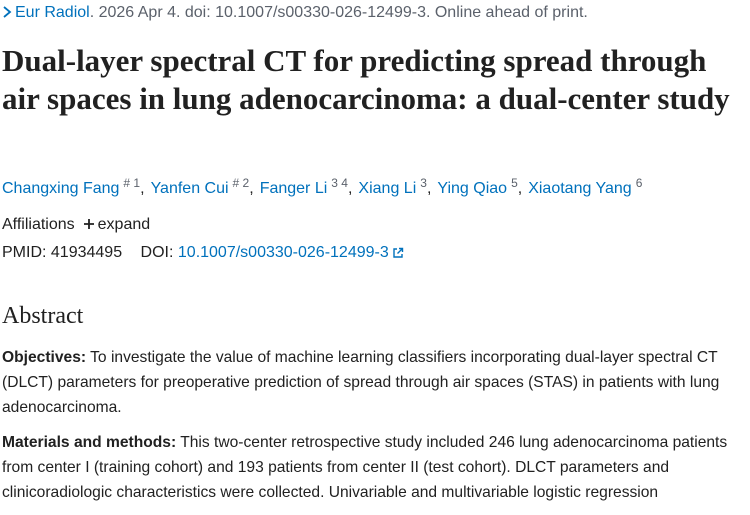 The image size is (750, 515). I want to click on doi: 10.1007/s00330-026-12499-3, so click(283, 252).